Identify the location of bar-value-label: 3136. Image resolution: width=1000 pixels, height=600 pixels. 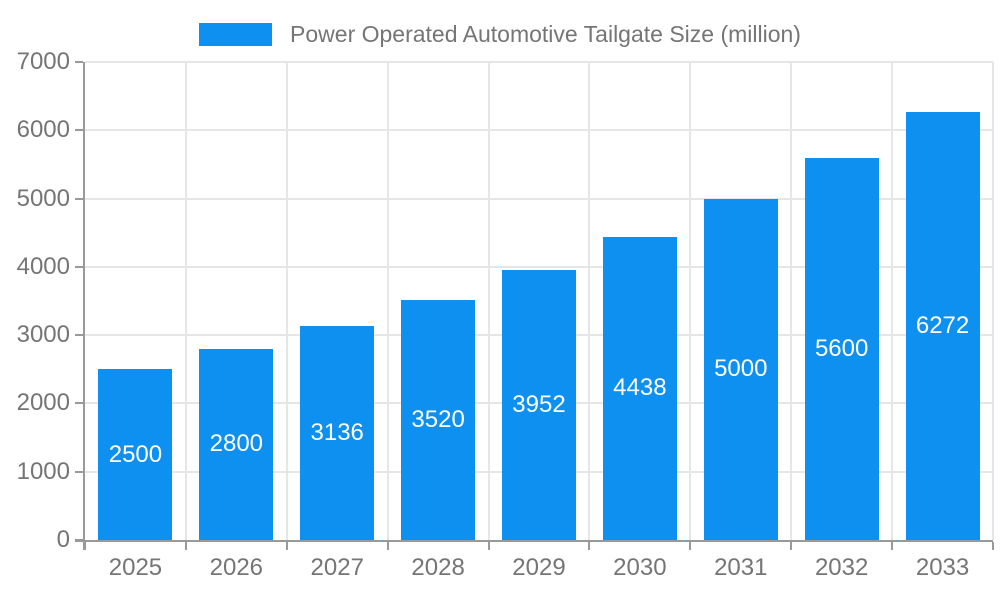
(337, 432).